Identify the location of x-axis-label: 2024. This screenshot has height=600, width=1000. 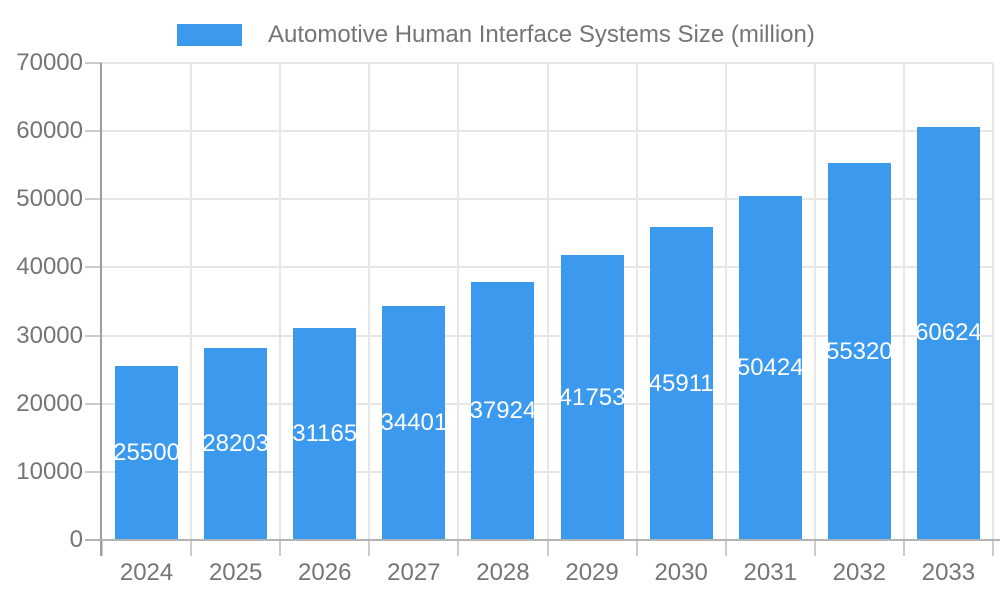
(146, 572).